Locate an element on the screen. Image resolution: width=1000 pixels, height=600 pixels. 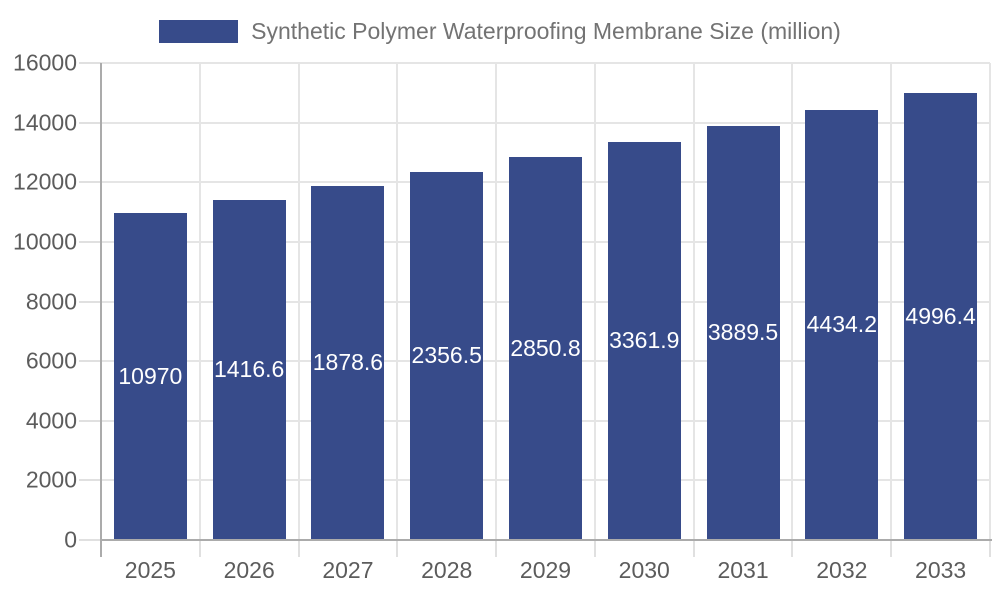
bar-2026: 1416.6 is located at coordinates (249, 369).